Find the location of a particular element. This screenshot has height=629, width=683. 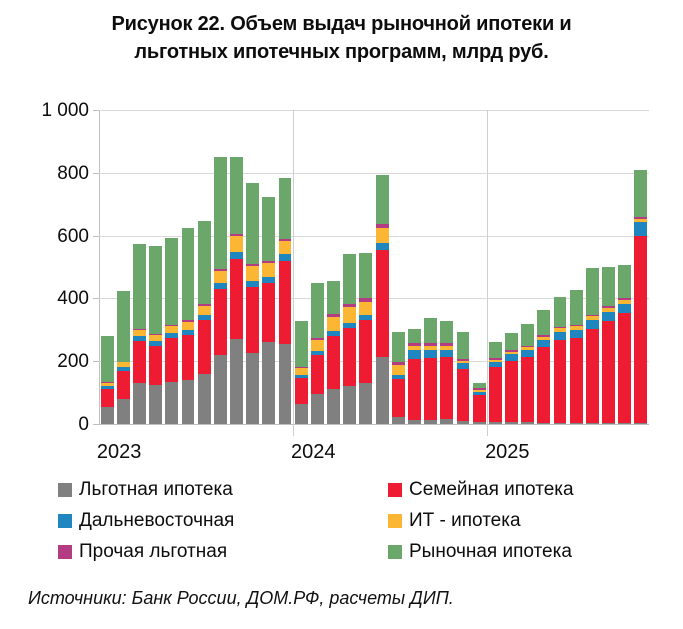

legend-item: ИТ - ипотека is located at coordinates (523, 521).